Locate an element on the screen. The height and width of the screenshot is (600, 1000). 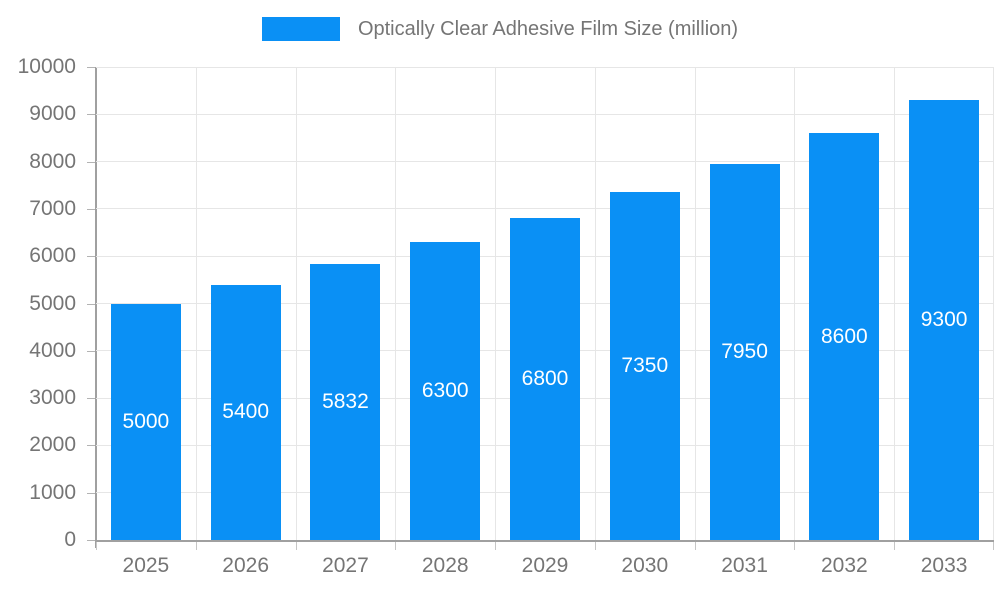
bar-value-label: 9300 is located at coordinates (944, 320).